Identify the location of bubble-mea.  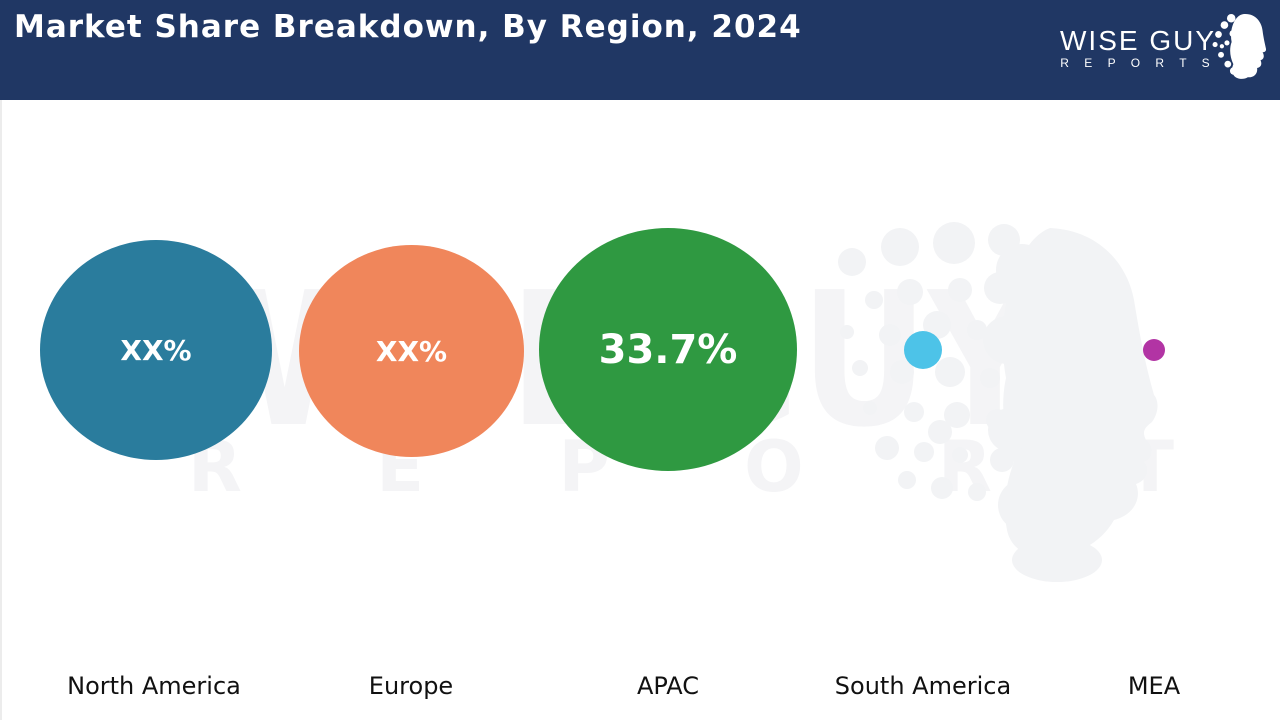
(1154, 350).